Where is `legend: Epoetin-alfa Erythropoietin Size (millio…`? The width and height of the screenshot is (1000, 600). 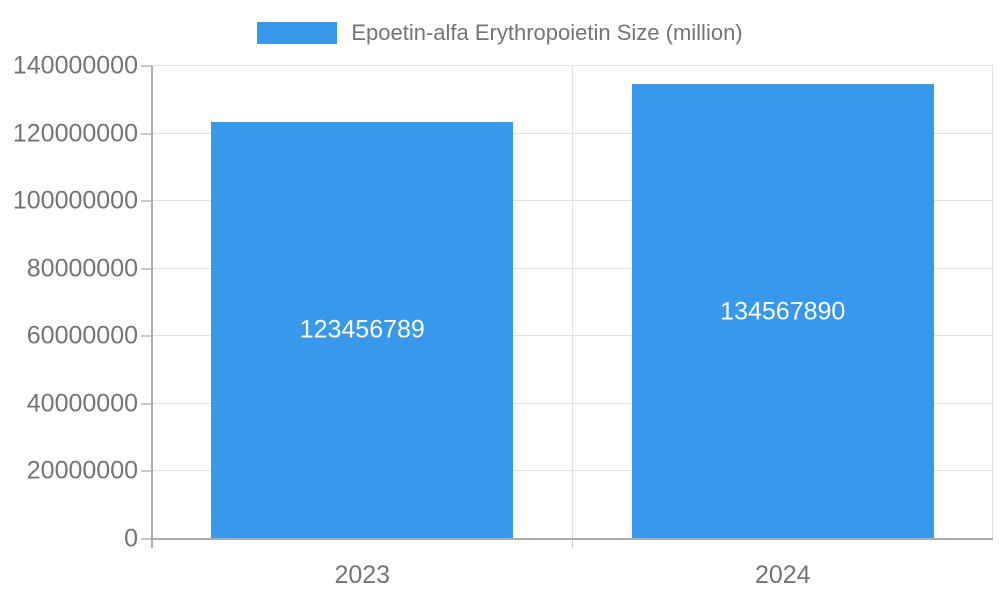 legend: Epoetin-alfa Erythropoietin Size (millio… is located at coordinates (500, 33).